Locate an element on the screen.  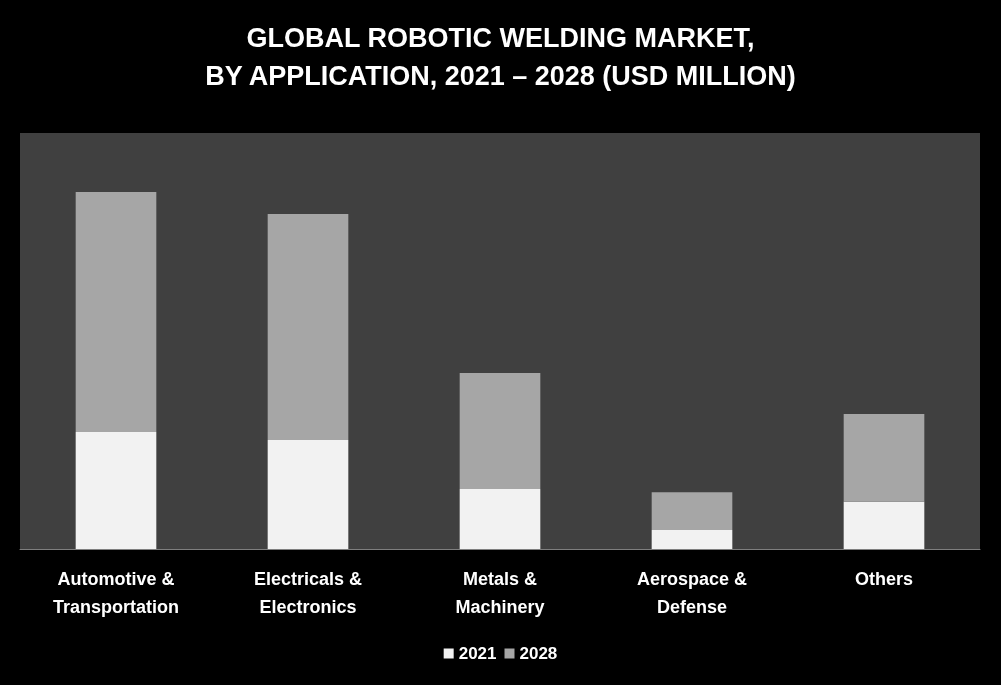
x-tick-label: Automotive & Transportation is located at coordinates (116, 593).